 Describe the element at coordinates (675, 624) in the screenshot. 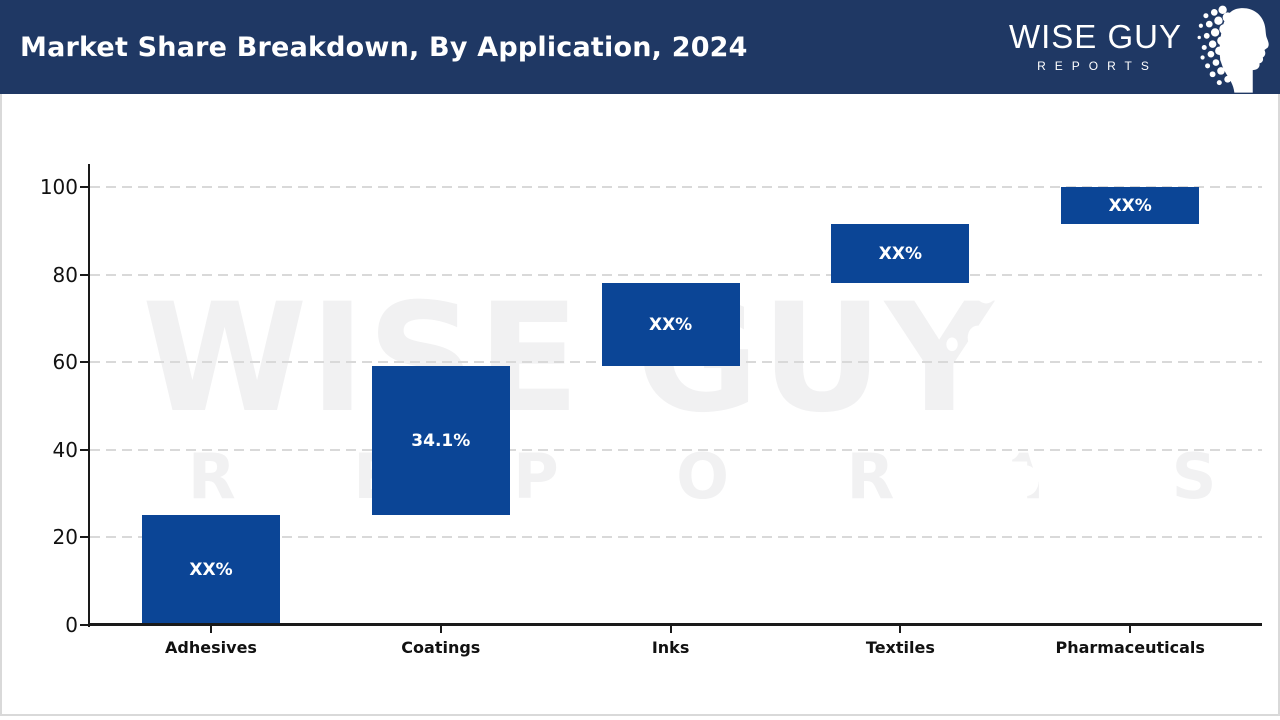

I see `x-axis-line` at that location.